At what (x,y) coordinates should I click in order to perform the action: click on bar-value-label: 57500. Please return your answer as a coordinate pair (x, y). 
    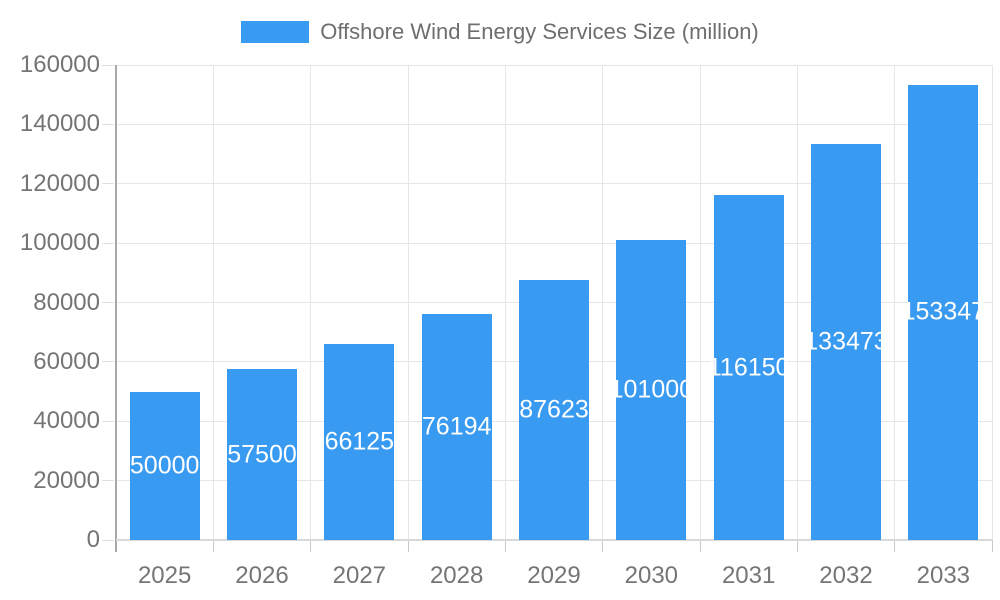
    Looking at the image, I should click on (262, 454).